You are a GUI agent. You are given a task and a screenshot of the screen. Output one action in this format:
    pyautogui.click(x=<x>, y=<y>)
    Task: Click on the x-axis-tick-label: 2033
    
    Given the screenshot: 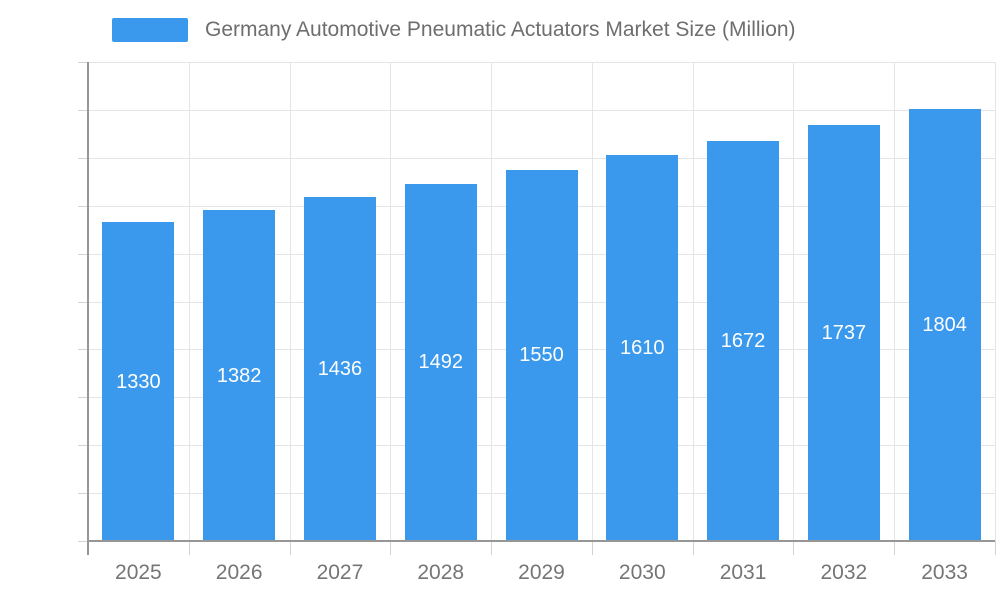 What is the action you would take?
    pyautogui.click(x=944, y=572)
    